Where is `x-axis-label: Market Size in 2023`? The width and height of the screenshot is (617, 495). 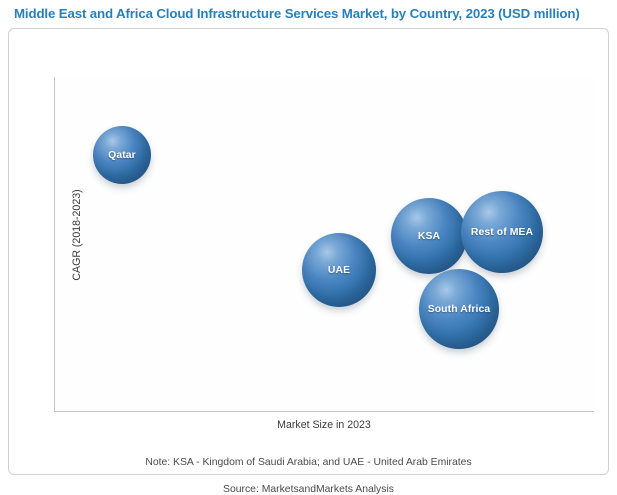
x-axis-label: Market Size in 2023 is located at coordinates (324, 425).